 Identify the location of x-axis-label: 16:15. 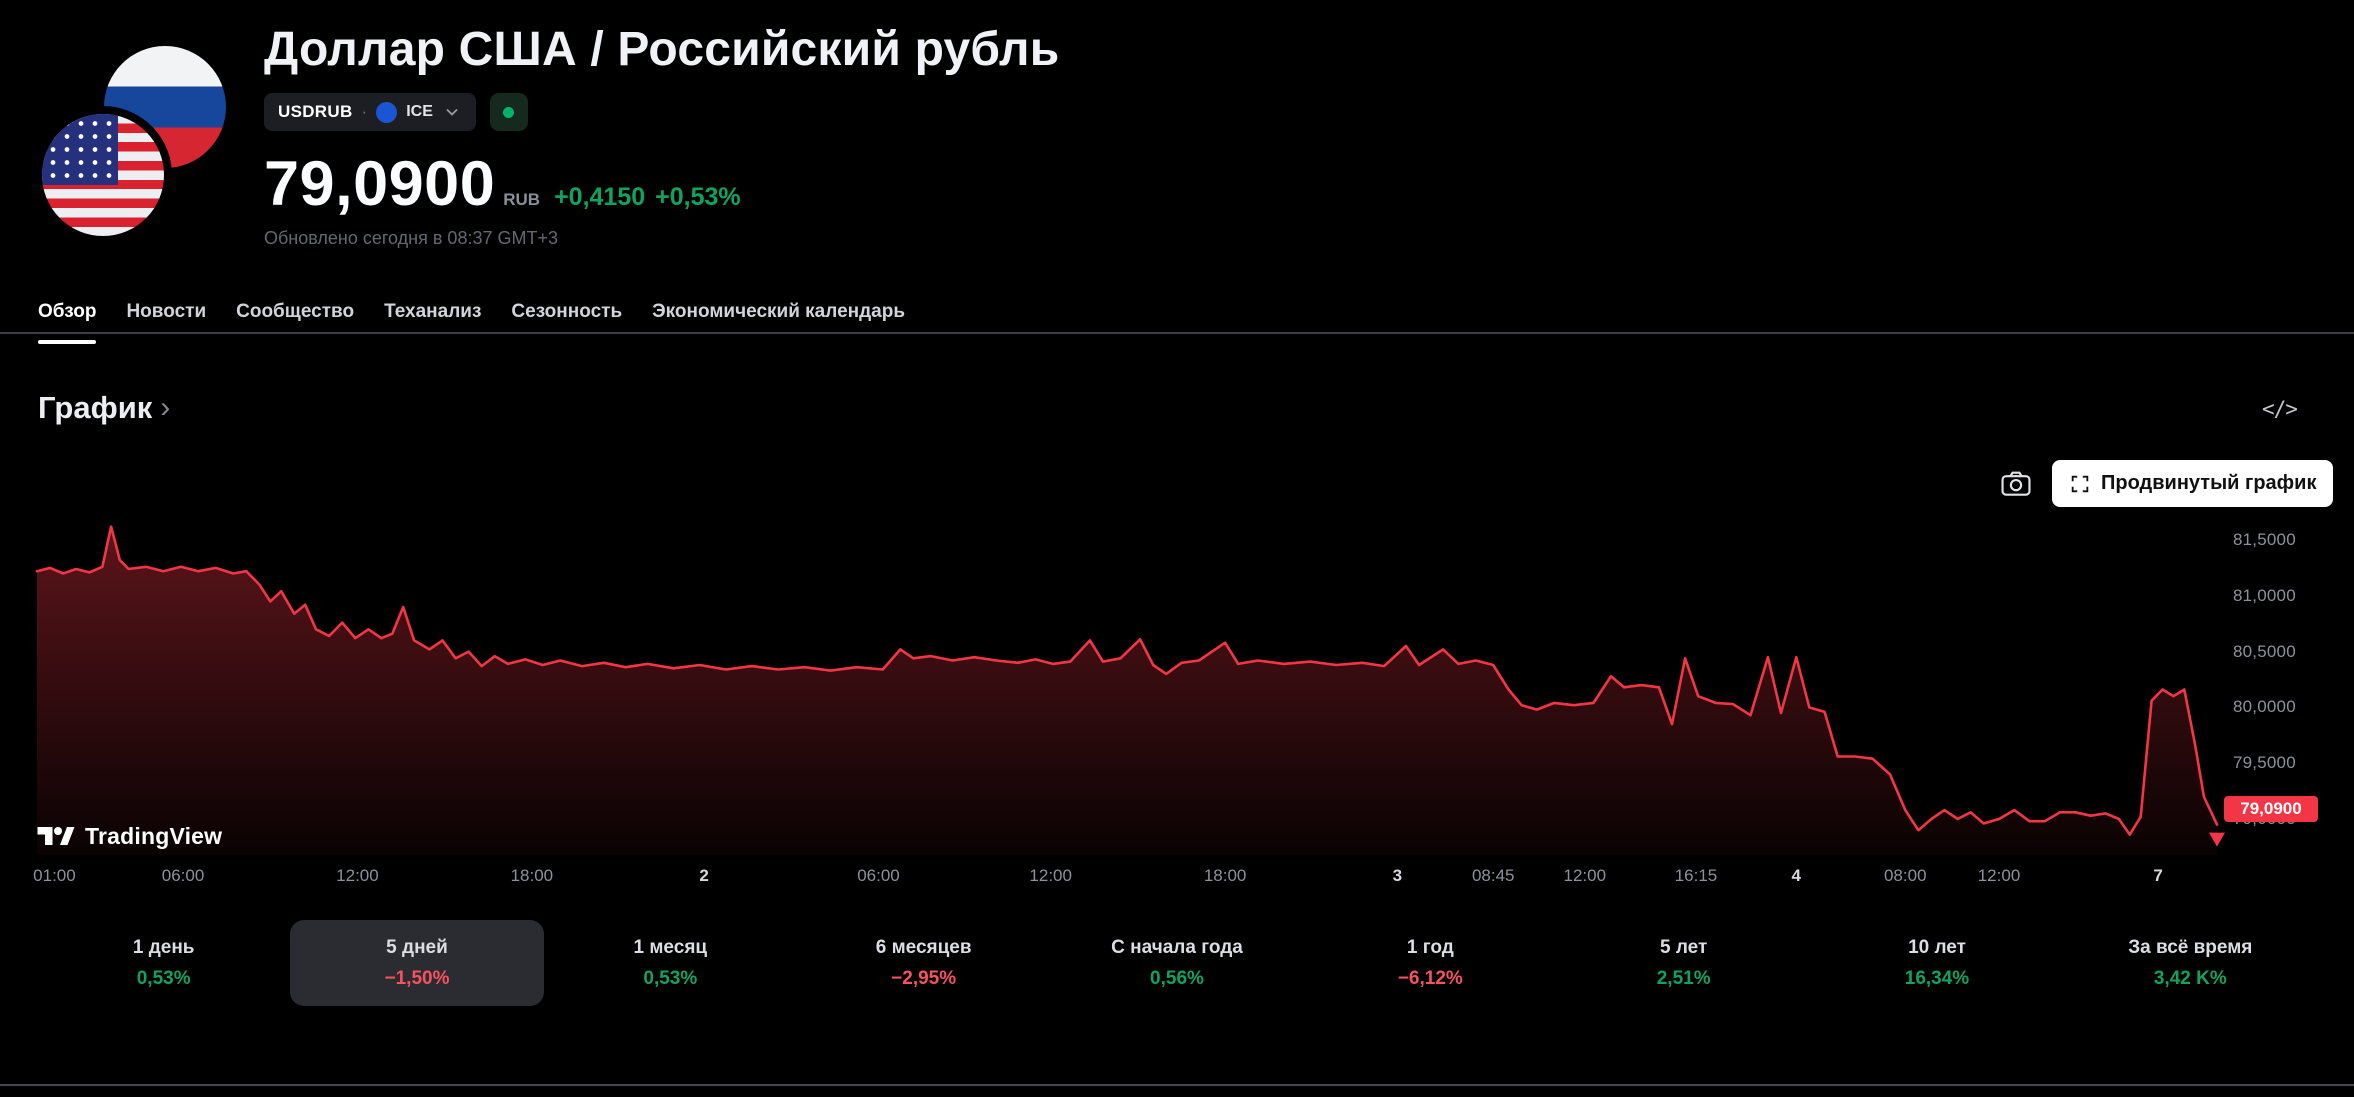
(1696, 875).